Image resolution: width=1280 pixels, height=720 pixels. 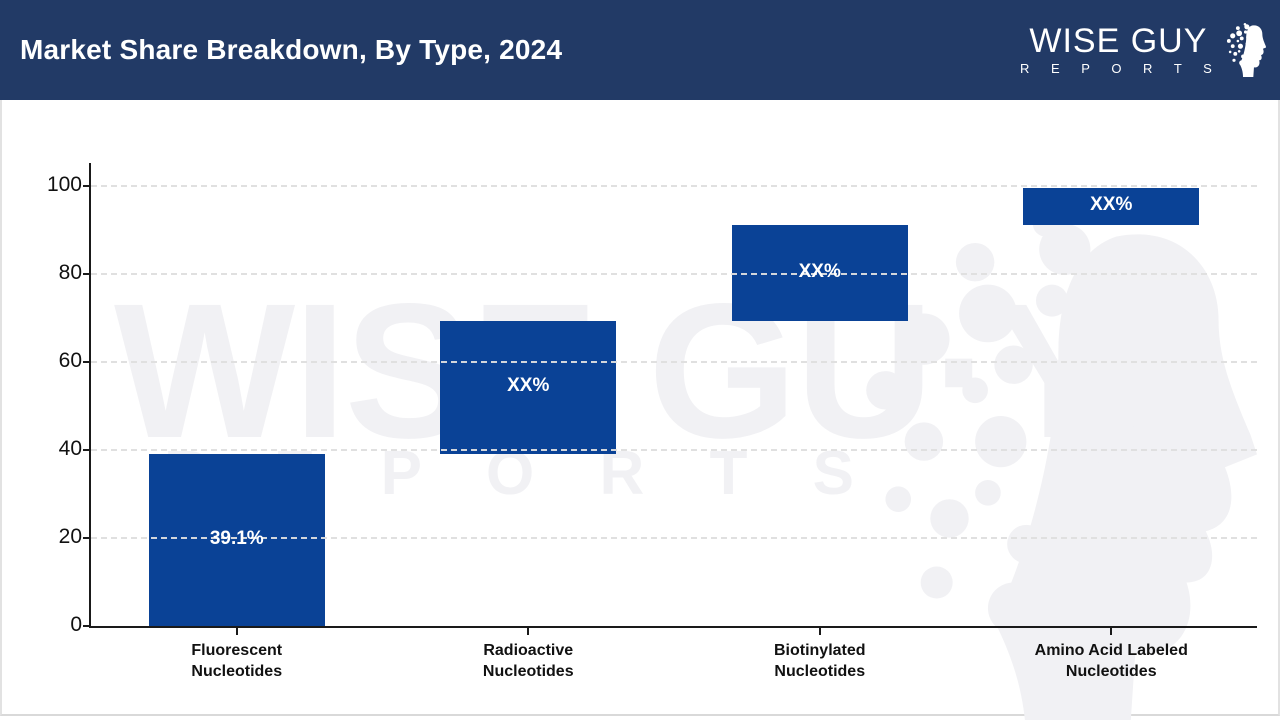 What do you see at coordinates (1111, 650) in the screenshot?
I see `category-label-line: Amino Acid Labeled` at bounding box center [1111, 650].